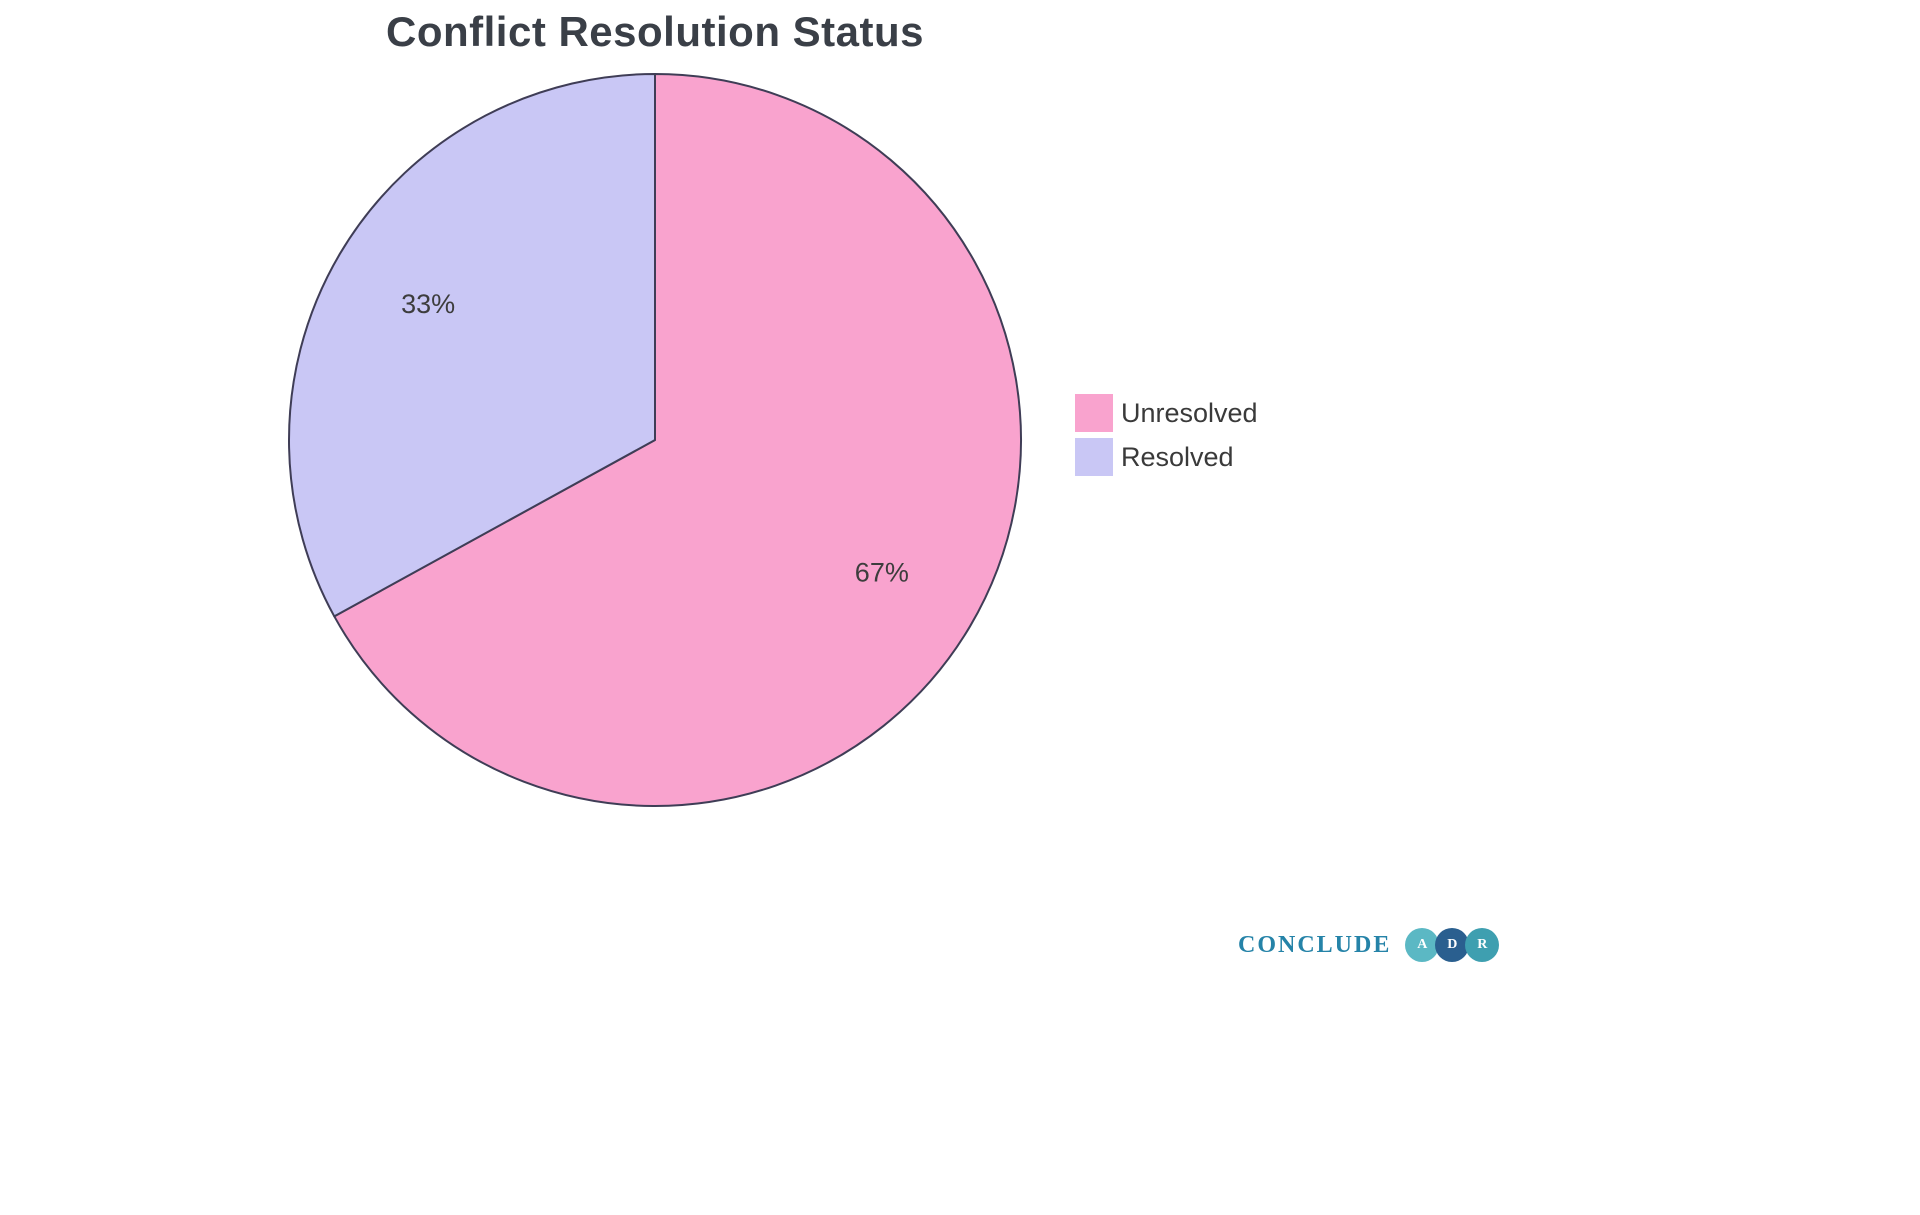  What do you see at coordinates (1094, 413) in the screenshot?
I see `legend-swatch-unresolved` at bounding box center [1094, 413].